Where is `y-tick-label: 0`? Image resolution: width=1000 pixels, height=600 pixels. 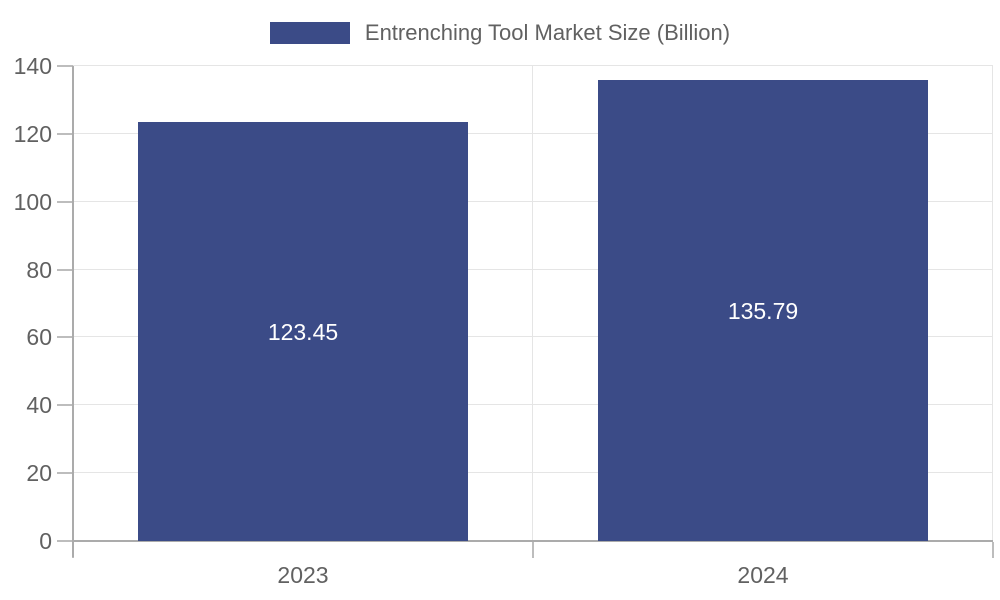
y-tick-label: 0 is located at coordinates (45, 541).